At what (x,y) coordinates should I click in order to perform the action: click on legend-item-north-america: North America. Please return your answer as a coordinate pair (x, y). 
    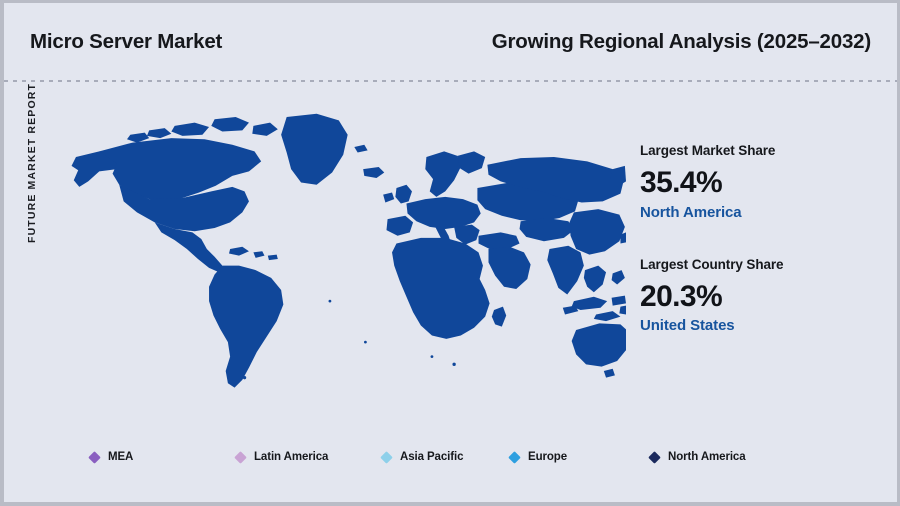
    Looking at the image, I should click on (697, 457).